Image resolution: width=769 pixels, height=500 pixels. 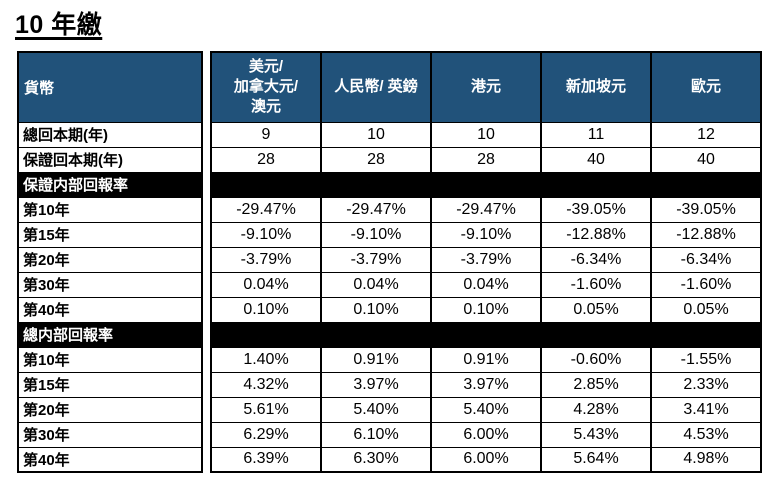 I want to click on table-row: 28 28 28 40 40, so click(x=486, y=159).